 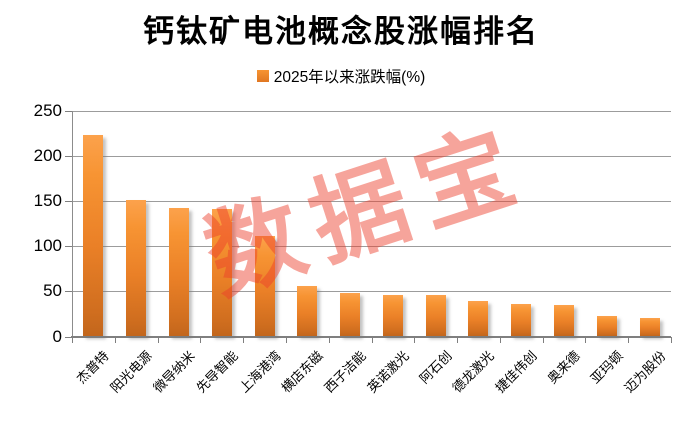 I want to click on x-axis-label-微导纳米: 微导纳米, so click(x=174, y=371).